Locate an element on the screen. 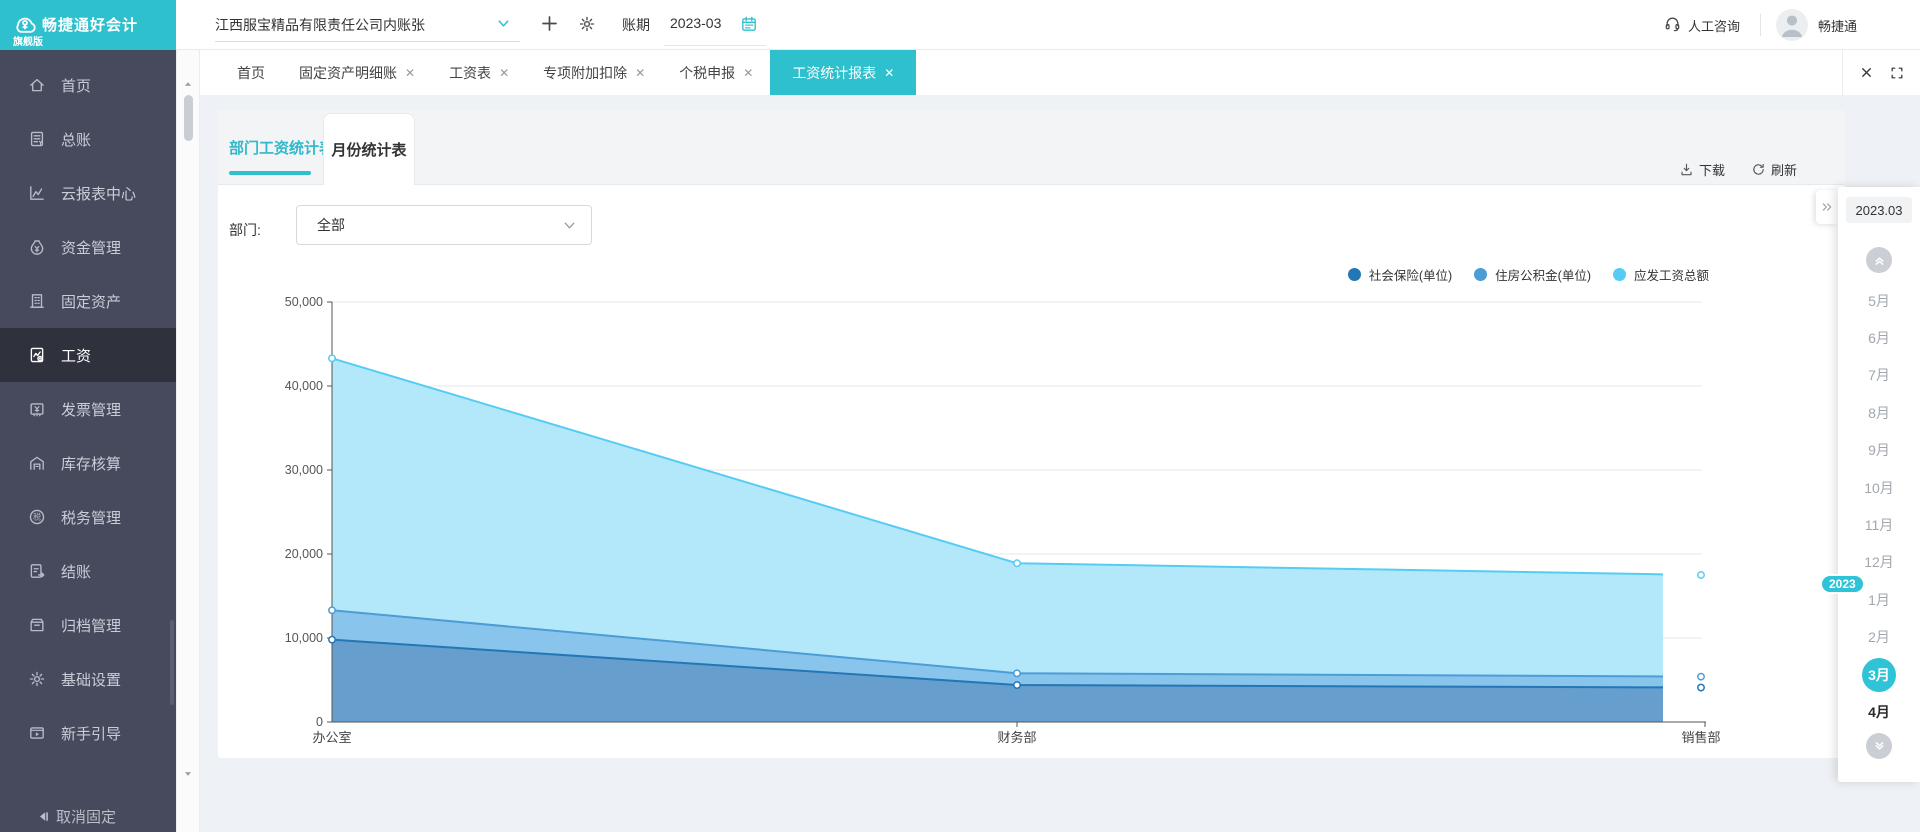 Image resolution: width=1920 pixels, height=832 pixels. sidebar-item-inventory: 库存核算 is located at coordinates (88, 463).